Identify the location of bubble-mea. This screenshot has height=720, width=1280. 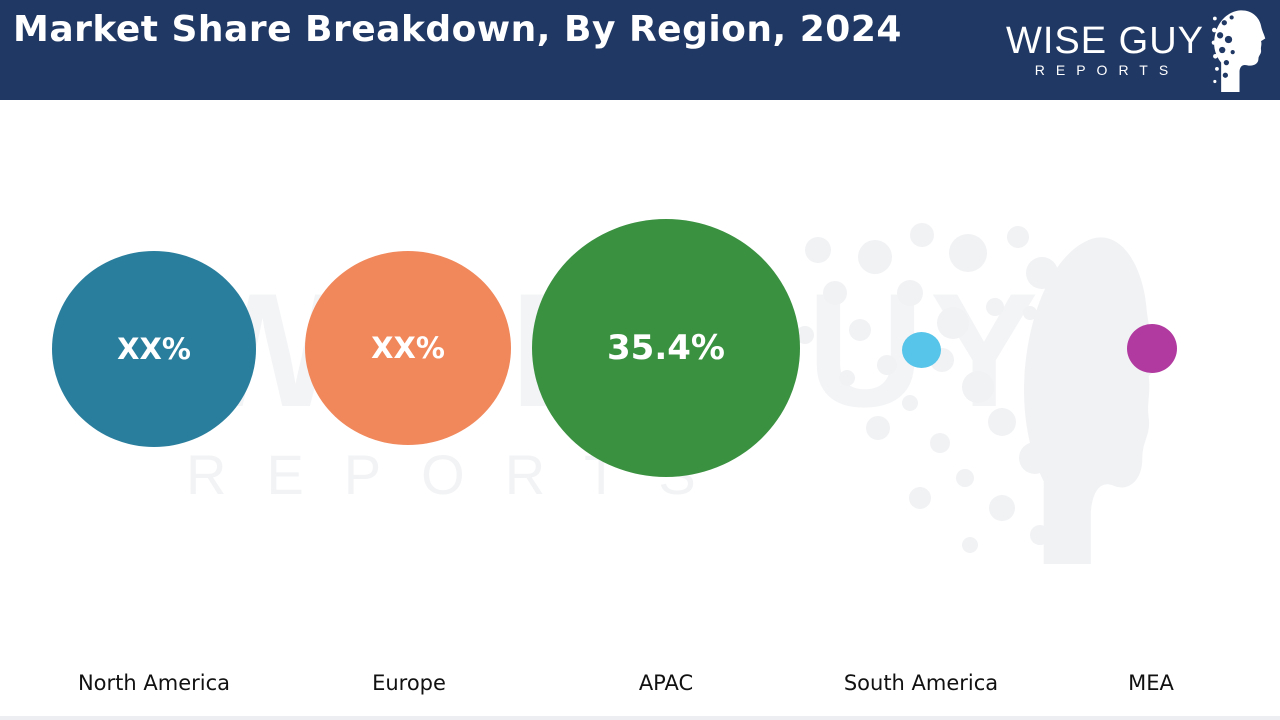
(1152, 348).